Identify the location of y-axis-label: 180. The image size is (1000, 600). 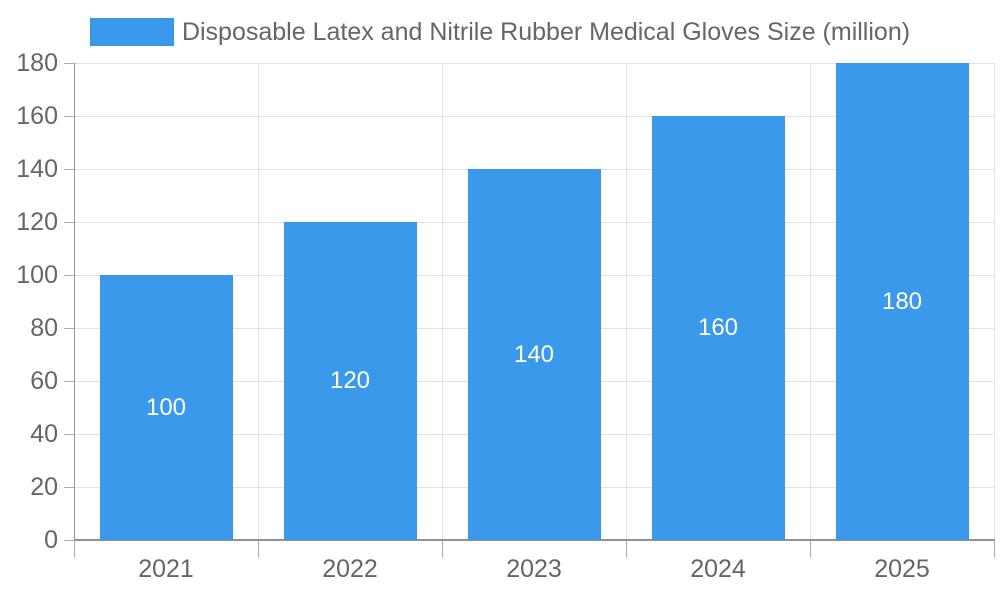
(37, 63).